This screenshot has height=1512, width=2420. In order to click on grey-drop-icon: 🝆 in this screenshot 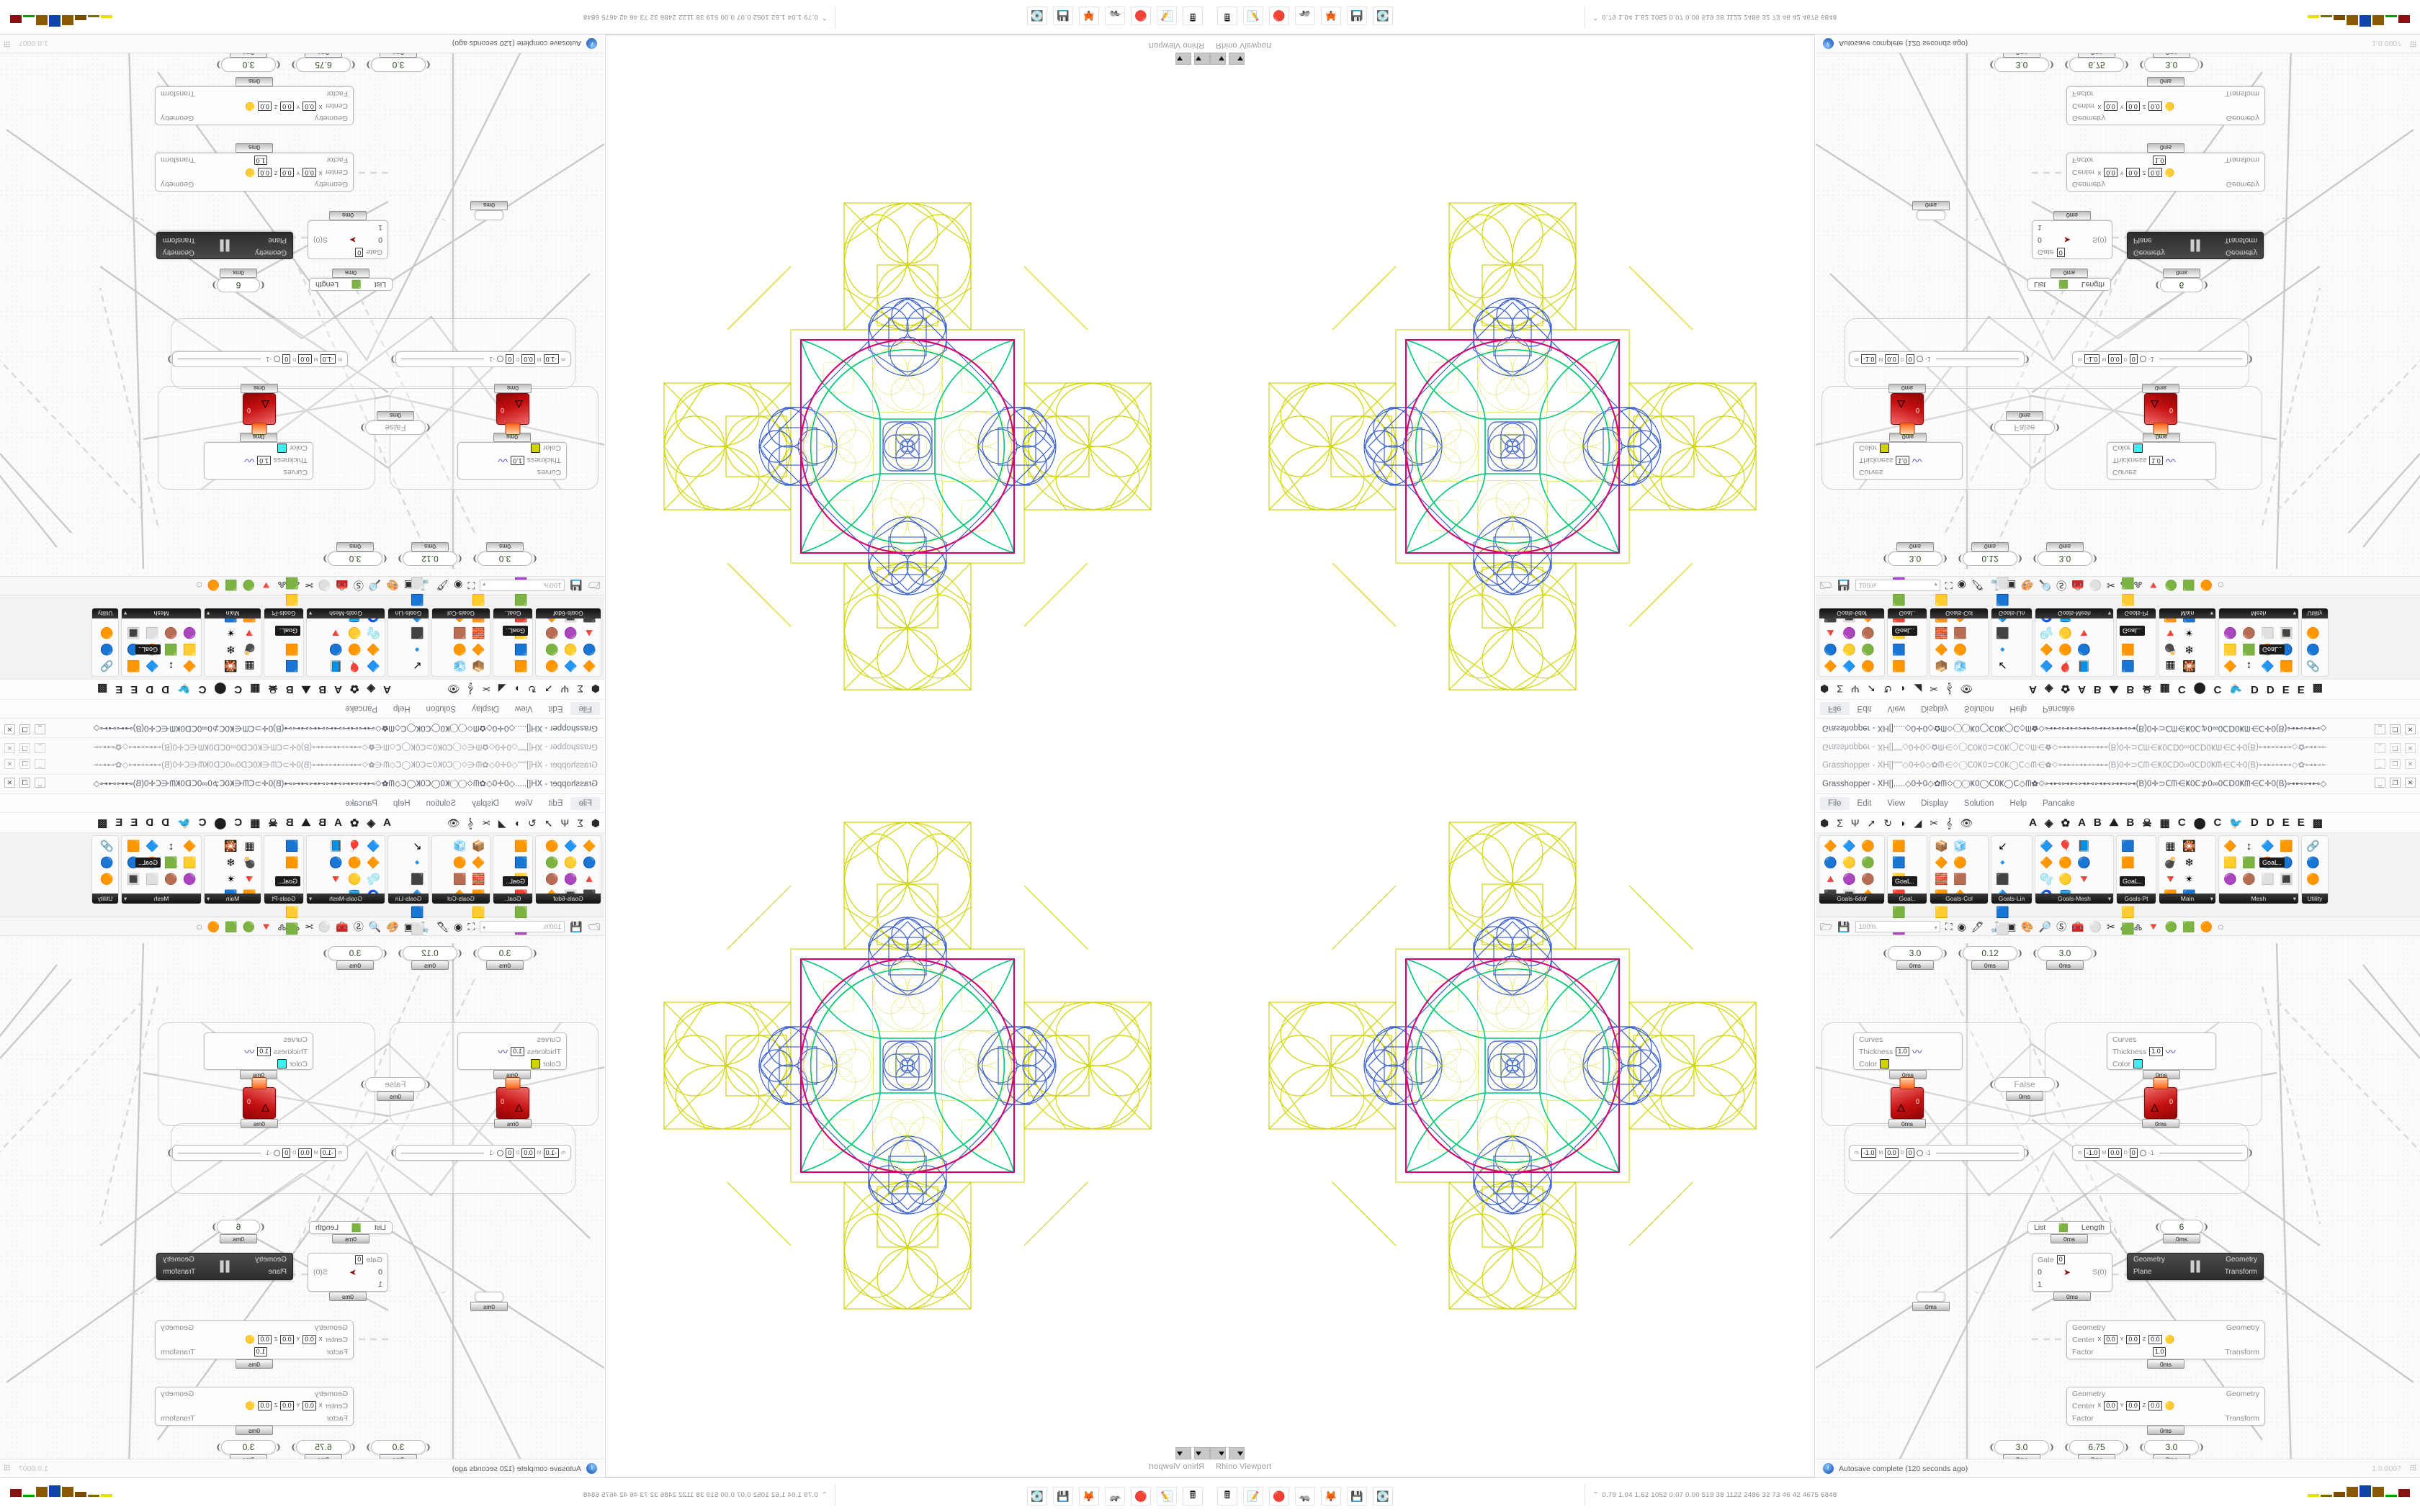, I will do `click(2138, 926)`.